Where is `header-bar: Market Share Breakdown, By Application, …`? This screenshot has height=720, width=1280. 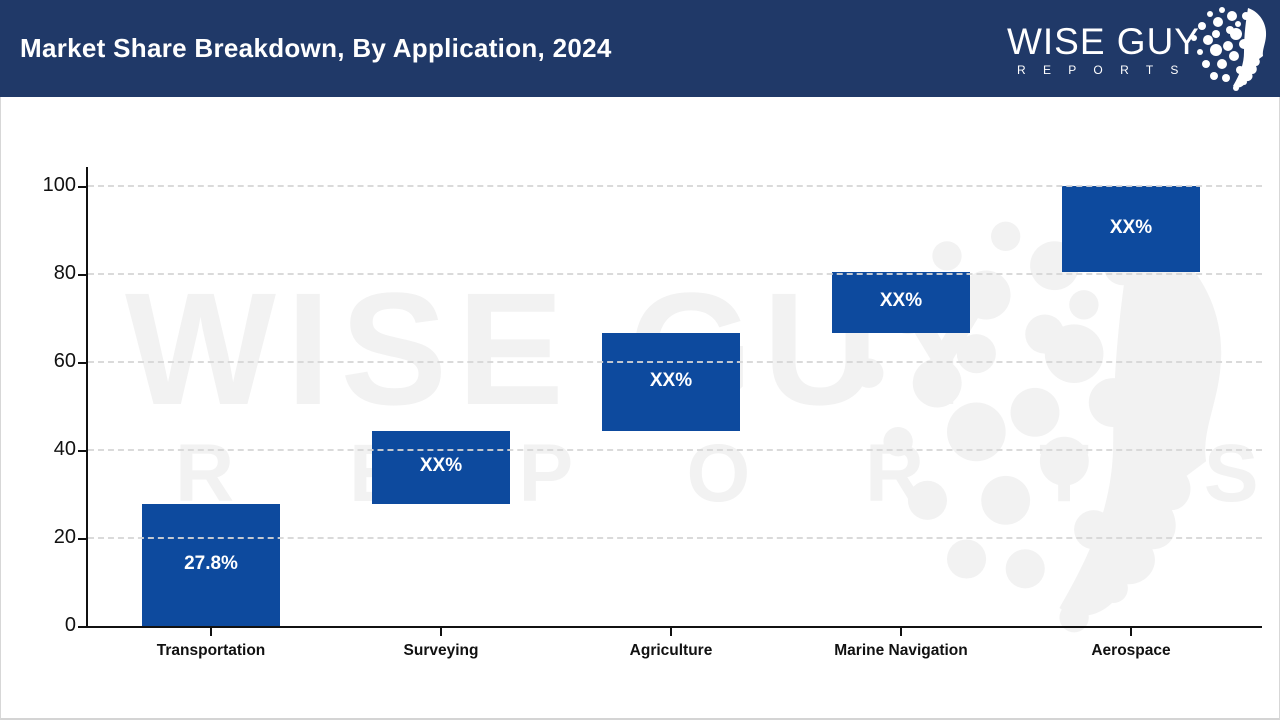
header-bar: Market Share Breakdown, By Application, … is located at coordinates (640, 48).